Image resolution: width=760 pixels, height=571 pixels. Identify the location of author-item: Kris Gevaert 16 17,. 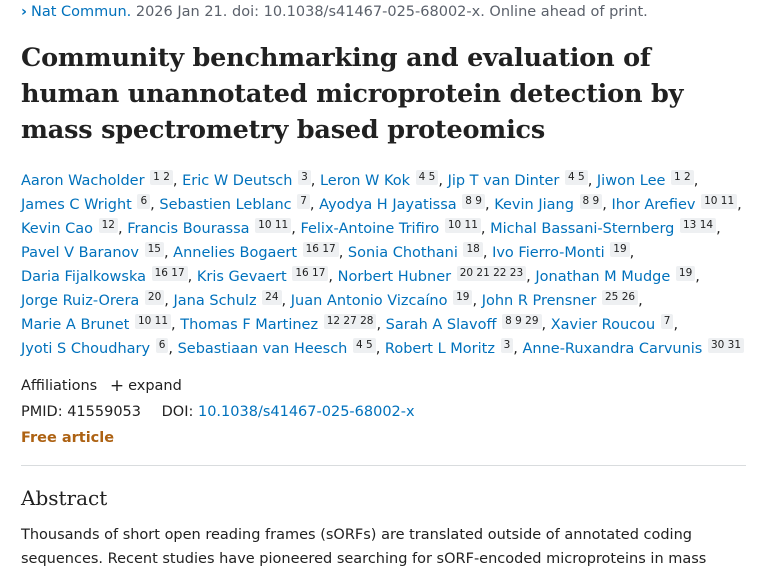
(265, 275).